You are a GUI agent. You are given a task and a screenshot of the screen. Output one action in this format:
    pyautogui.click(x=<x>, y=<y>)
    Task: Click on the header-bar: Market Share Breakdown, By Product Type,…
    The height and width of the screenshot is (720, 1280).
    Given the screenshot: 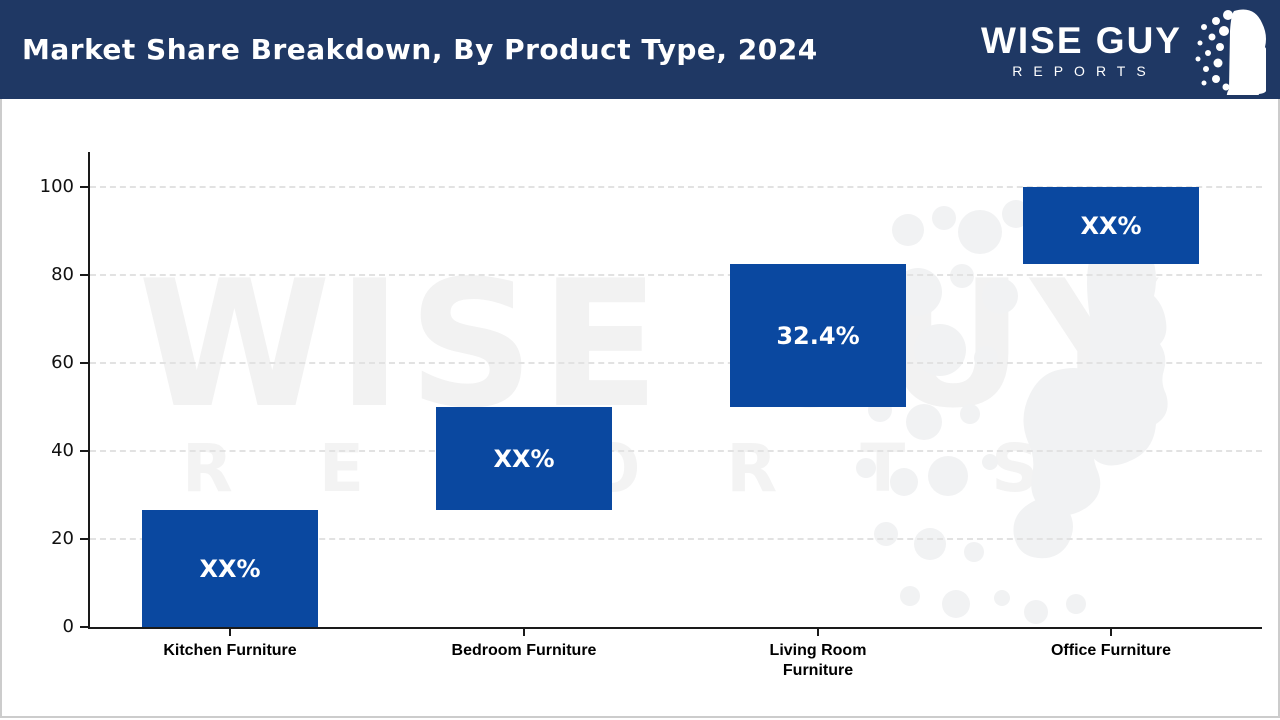 What is the action you would take?
    pyautogui.click(x=640, y=49)
    